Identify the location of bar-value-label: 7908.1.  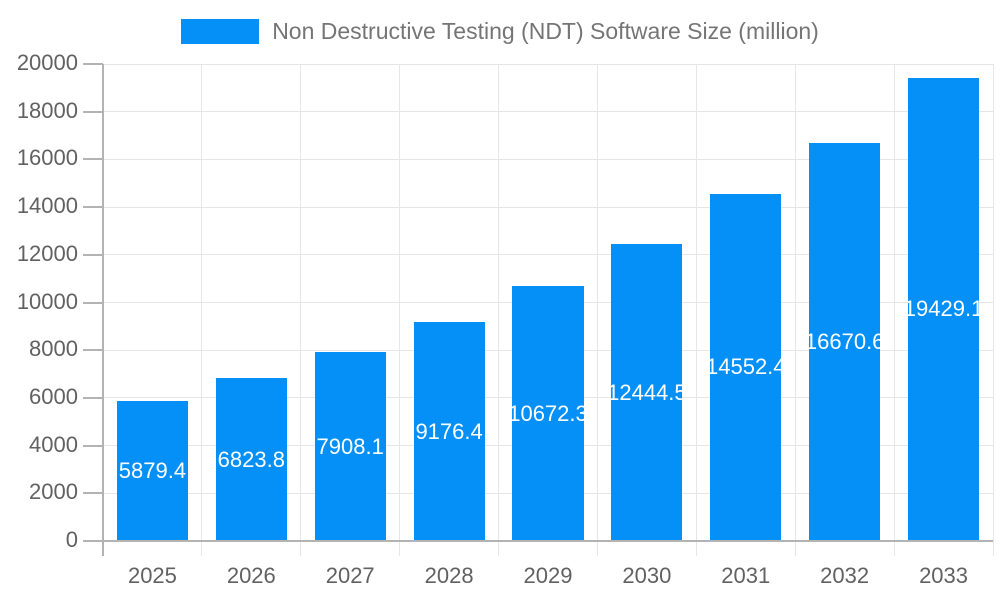
(350, 446).